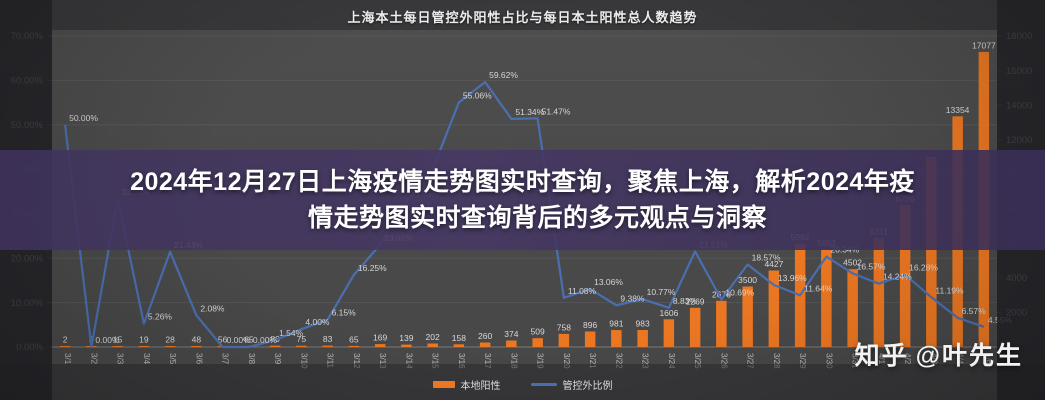 The height and width of the screenshot is (400, 1045). I want to click on x-axis-tick-label: 3/23, so click(645, 361).